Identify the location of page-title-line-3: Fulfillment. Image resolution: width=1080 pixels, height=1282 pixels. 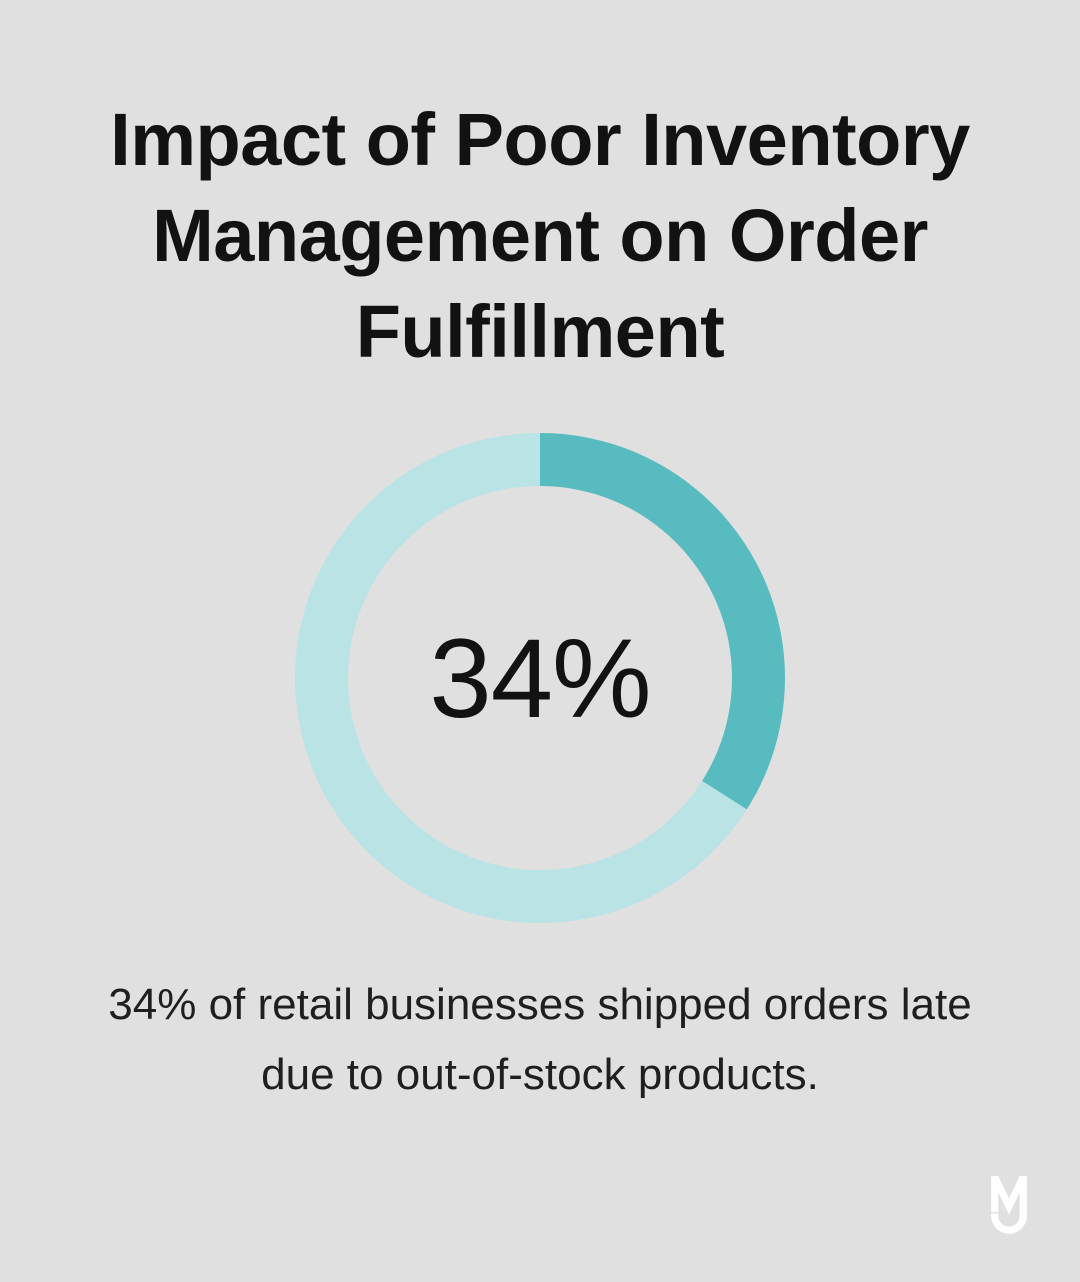
(540, 331).